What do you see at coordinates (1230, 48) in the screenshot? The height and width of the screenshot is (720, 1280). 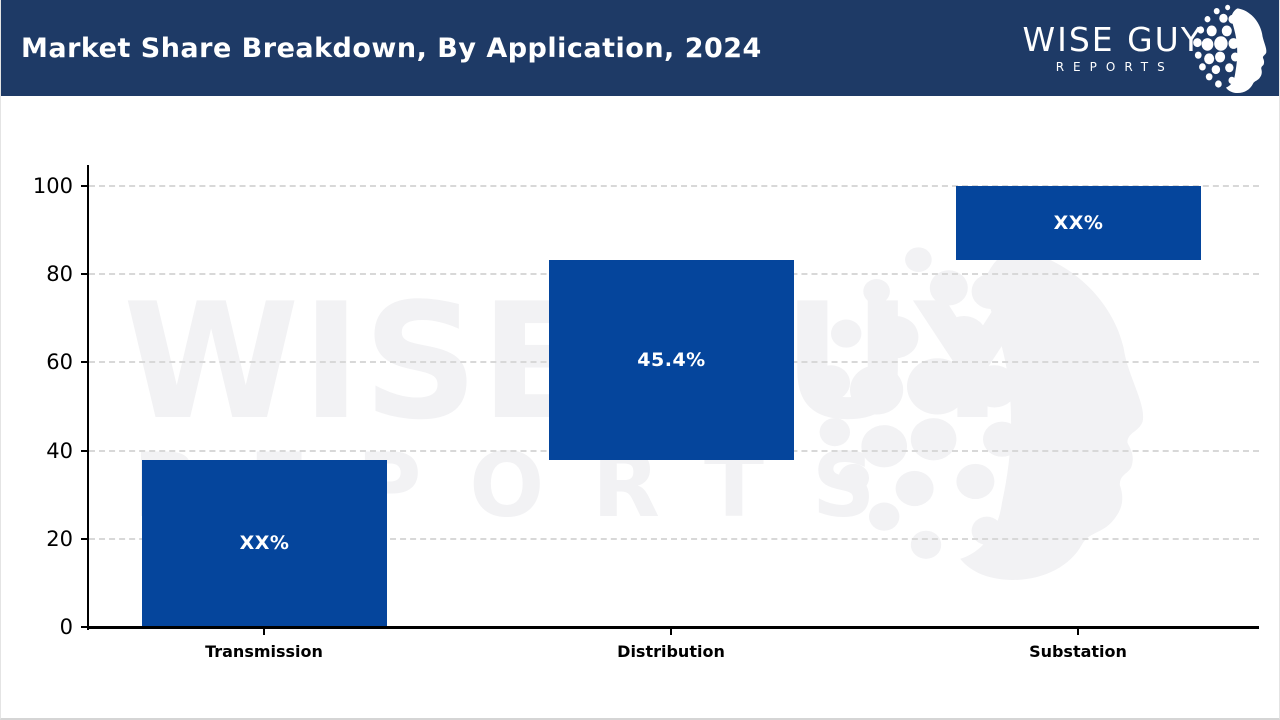 I see `logo-head-icon` at bounding box center [1230, 48].